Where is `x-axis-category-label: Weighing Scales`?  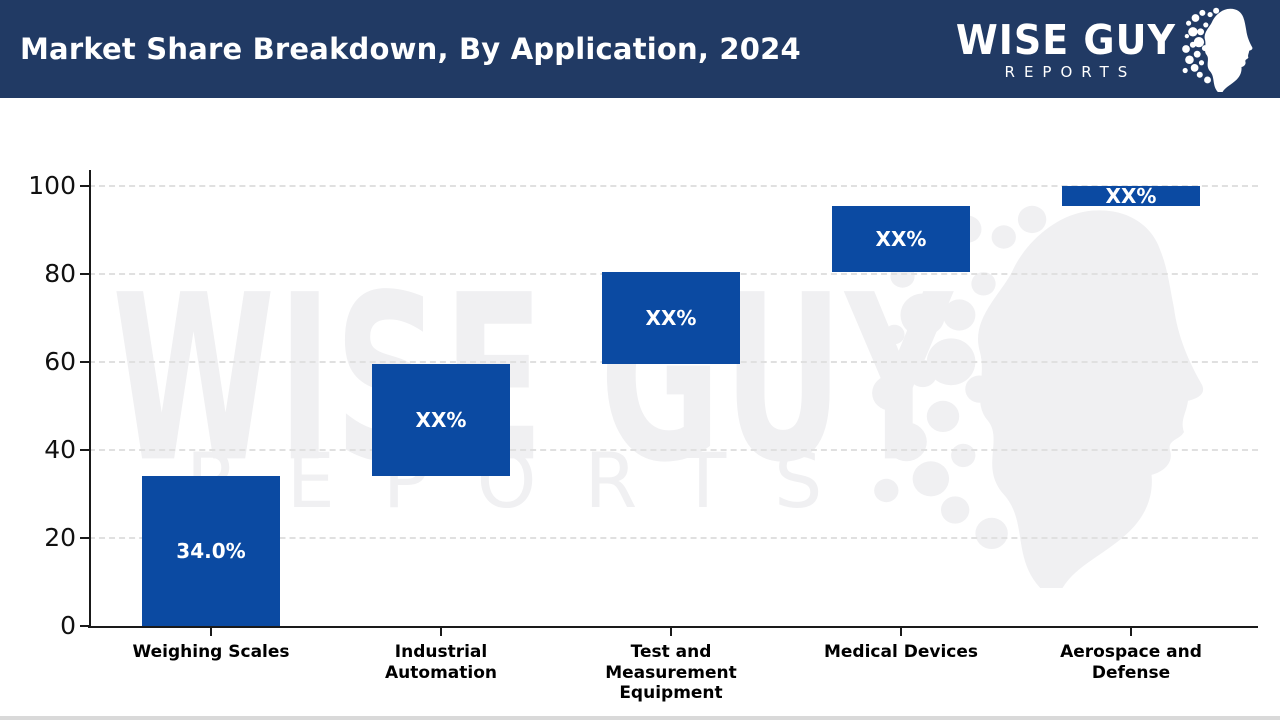 x-axis-category-label: Weighing Scales is located at coordinates (211, 652).